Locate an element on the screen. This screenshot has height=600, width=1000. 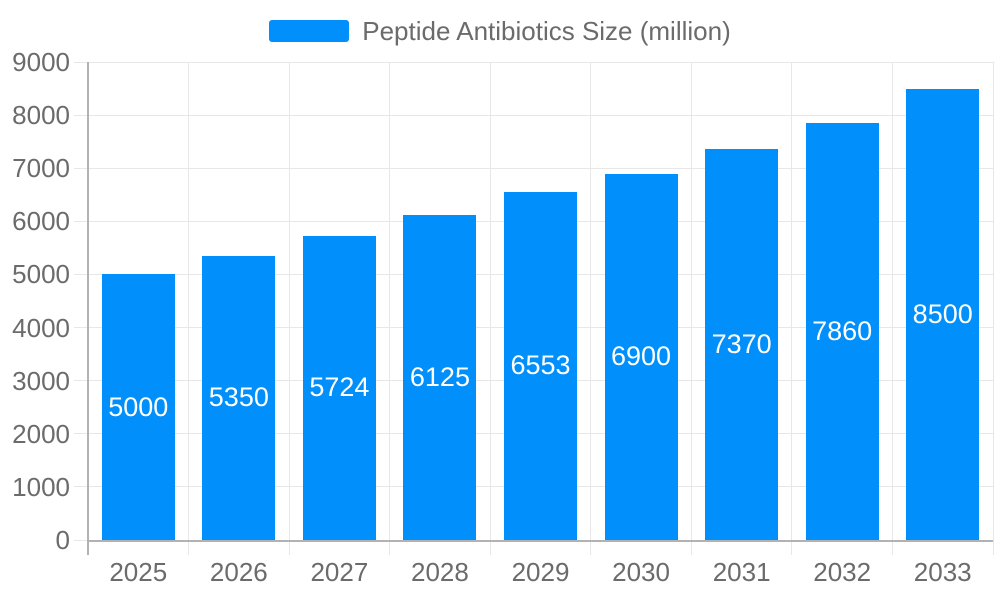
x-axis-label: 2028 is located at coordinates (440, 572).